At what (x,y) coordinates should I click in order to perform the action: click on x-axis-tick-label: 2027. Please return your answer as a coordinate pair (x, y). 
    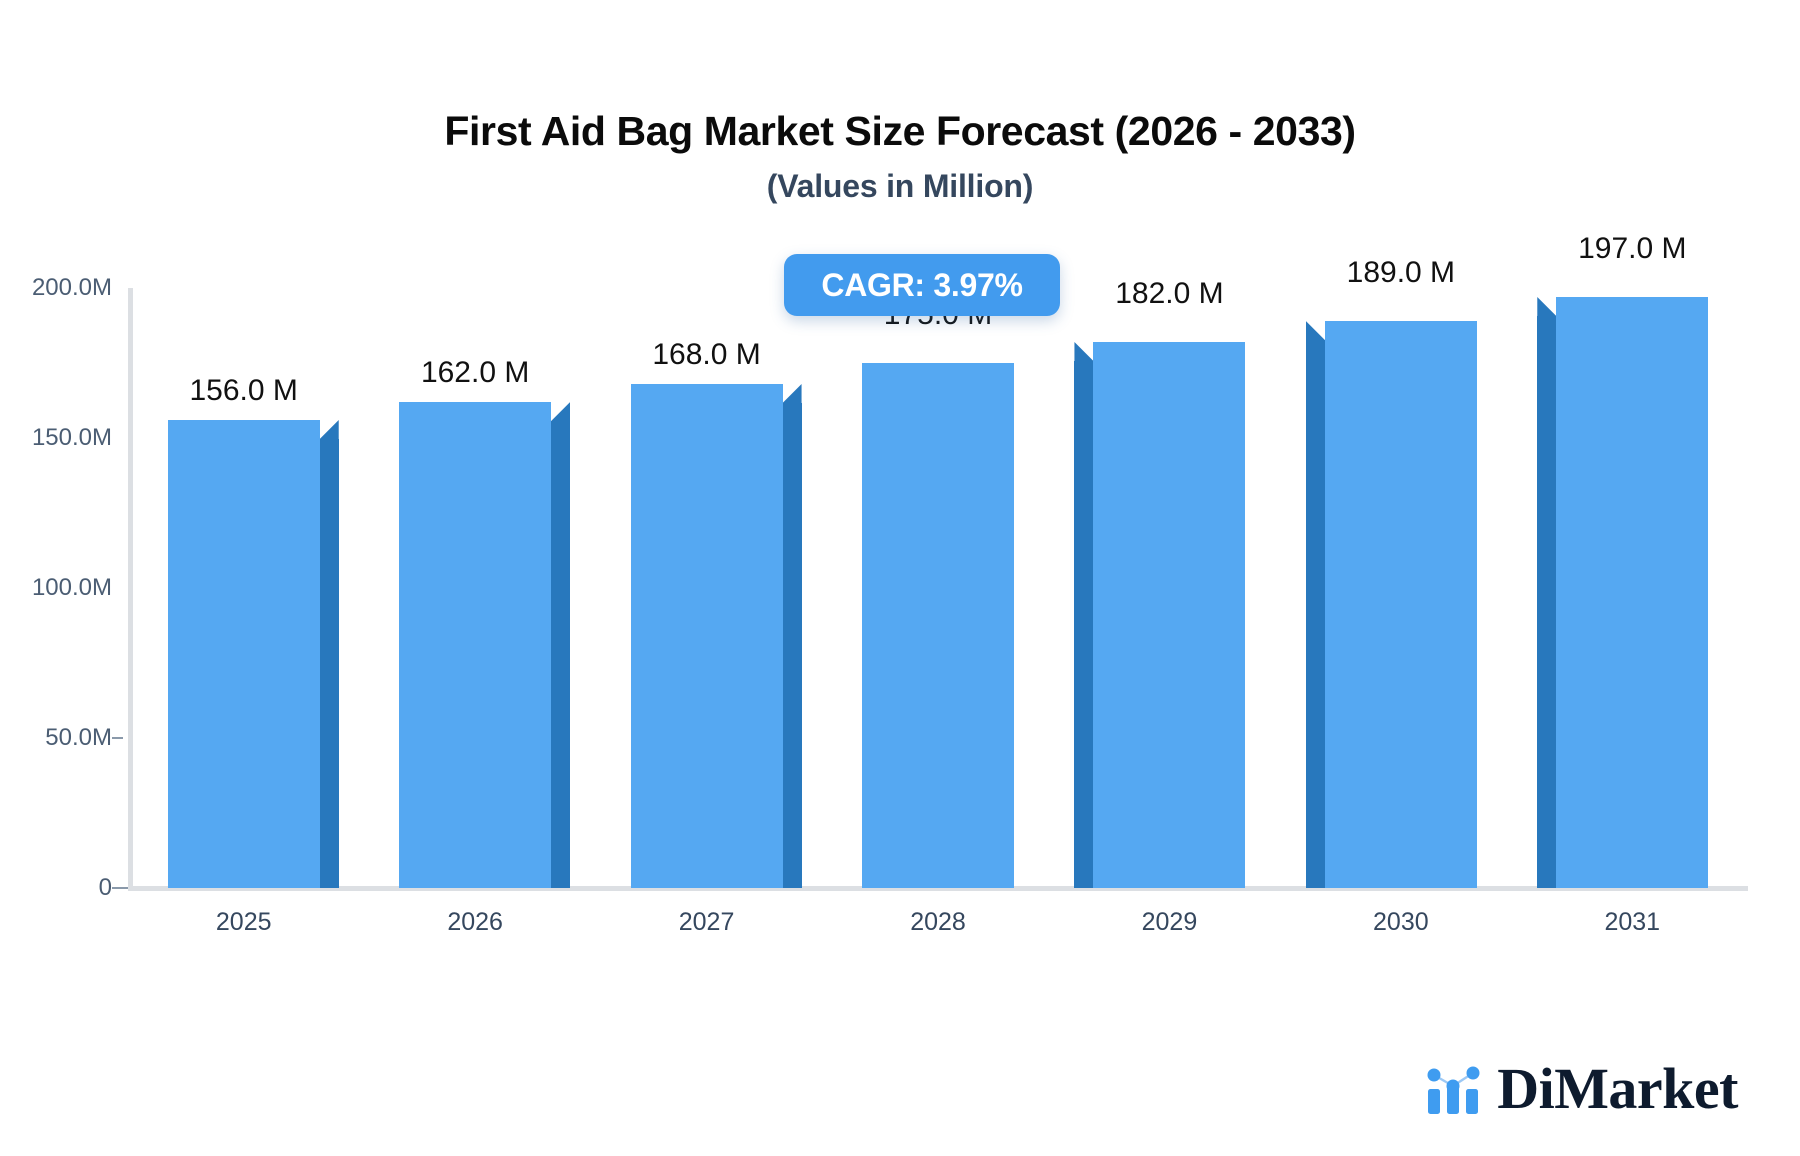
    Looking at the image, I should click on (706, 922).